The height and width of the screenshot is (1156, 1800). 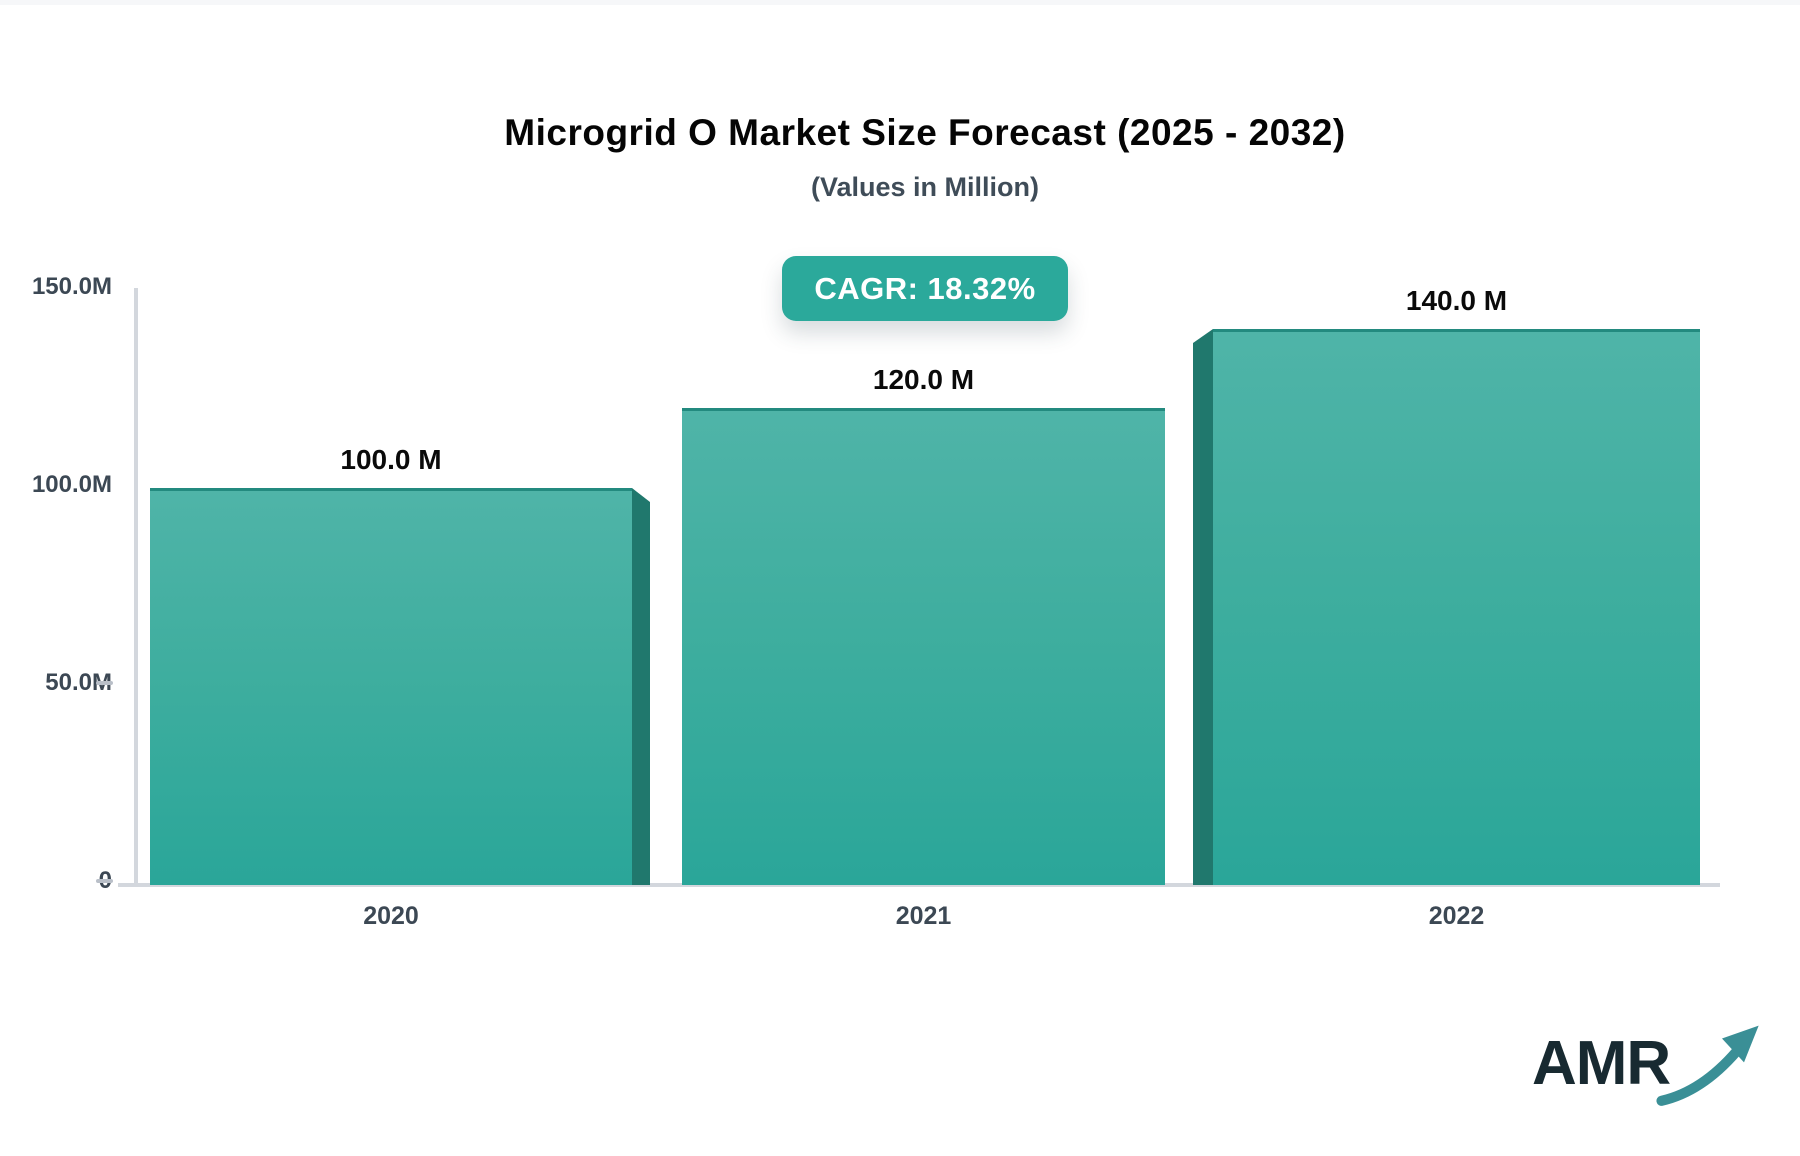 I want to click on x-tick-label: 2022, so click(x=1456, y=916).